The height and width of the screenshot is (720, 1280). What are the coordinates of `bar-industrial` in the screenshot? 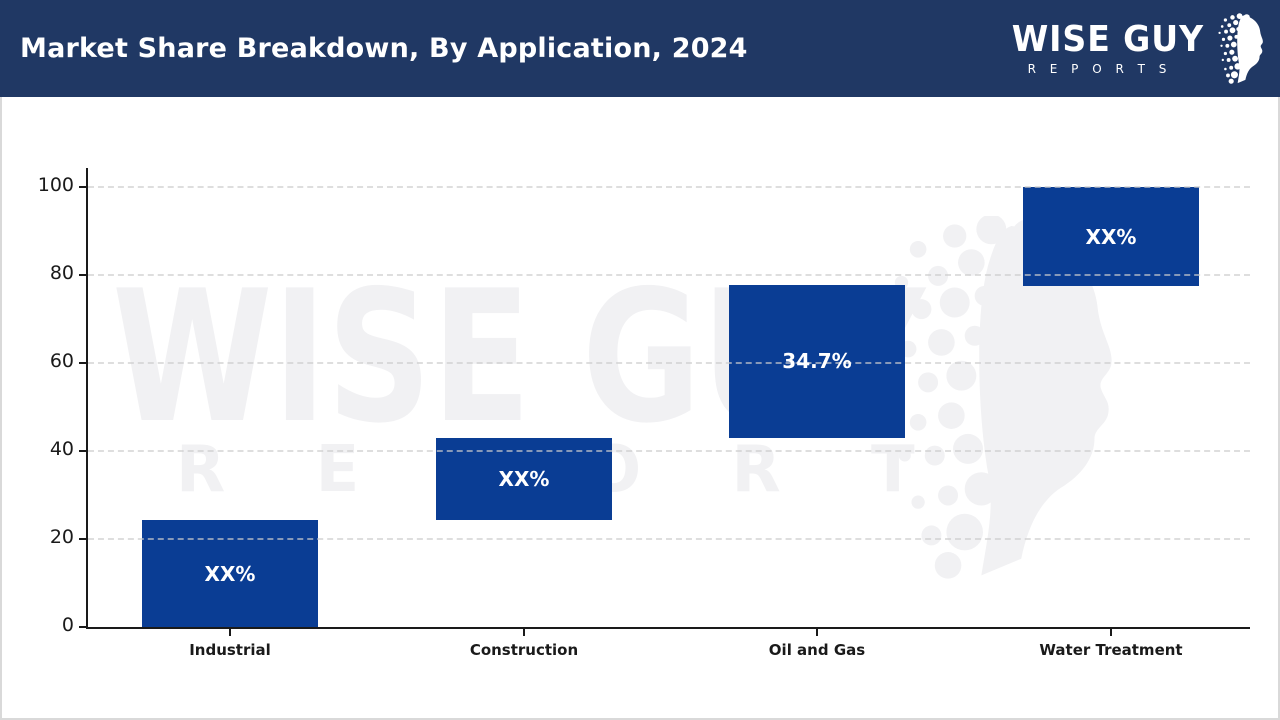 It's located at (230, 573).